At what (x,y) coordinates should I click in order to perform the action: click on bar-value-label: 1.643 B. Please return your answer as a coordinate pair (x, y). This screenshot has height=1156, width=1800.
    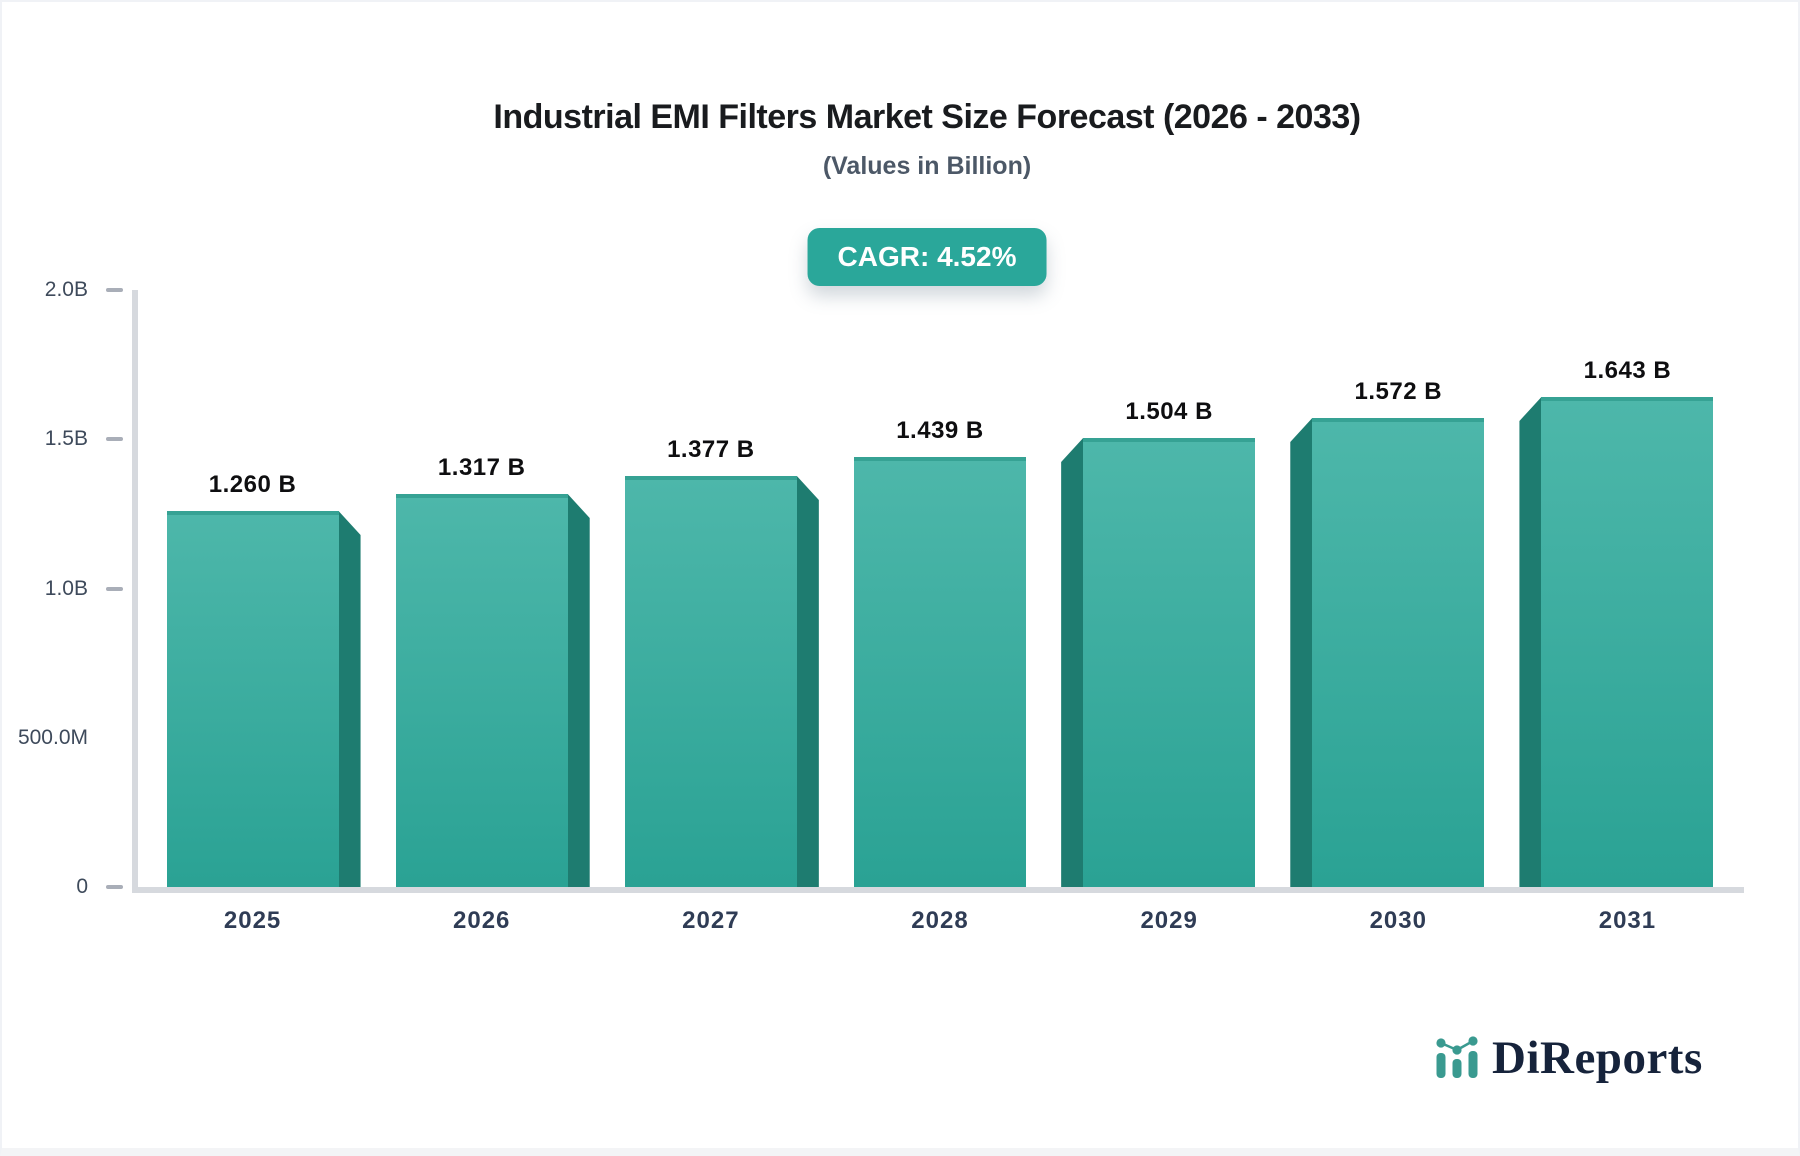
    Looking at the image, I should click on (1627, 370).